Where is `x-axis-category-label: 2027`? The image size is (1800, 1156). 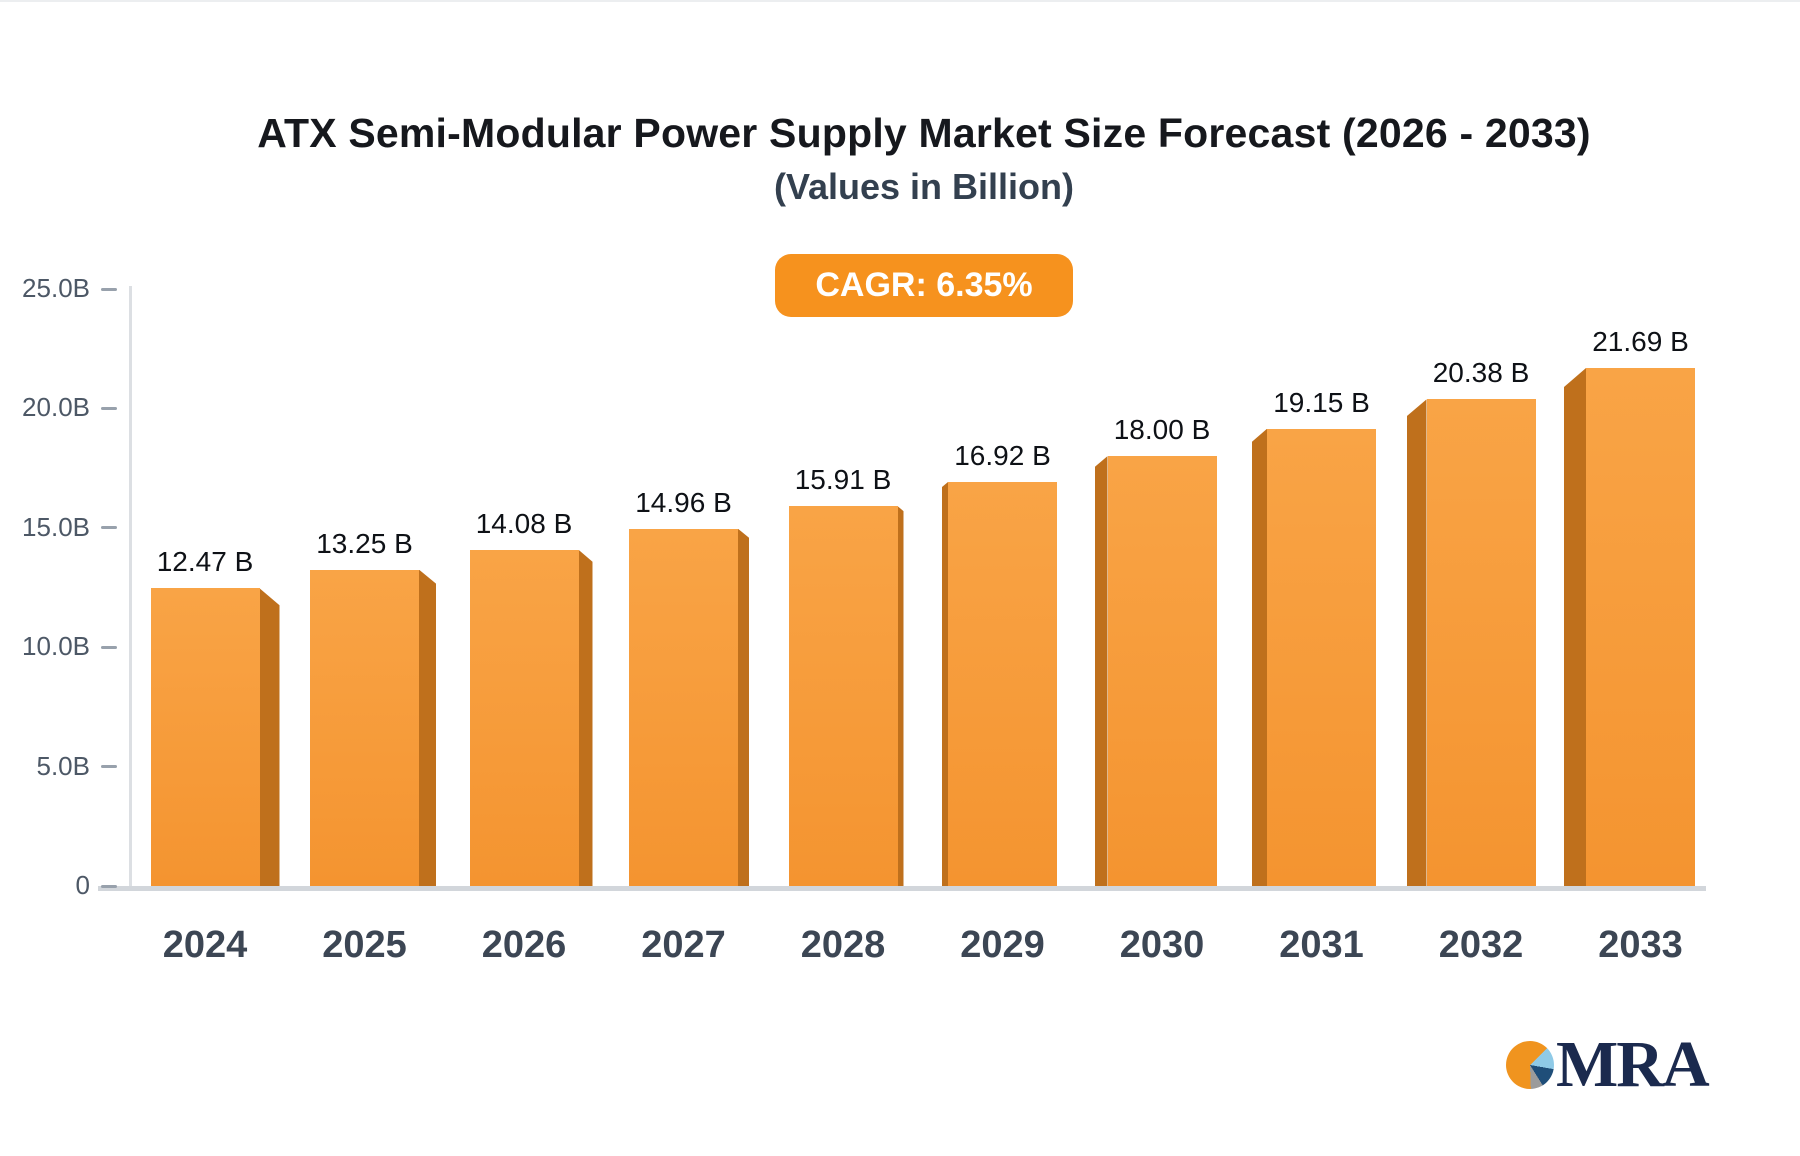
x-axis-category-label: 2027 is located at coordinates (683, 945).